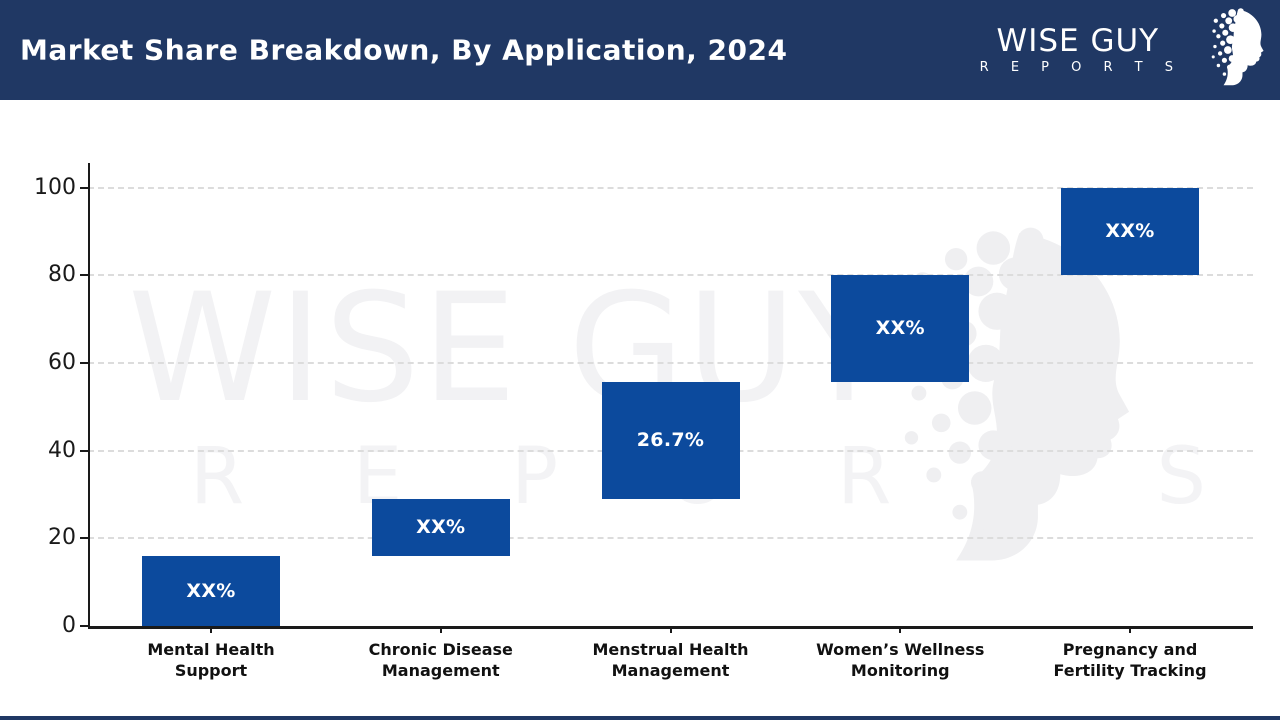  Describe the element at coordinates (670, 649) in the screenshot. I see `category-label-line: Menstrual Health` at that location.